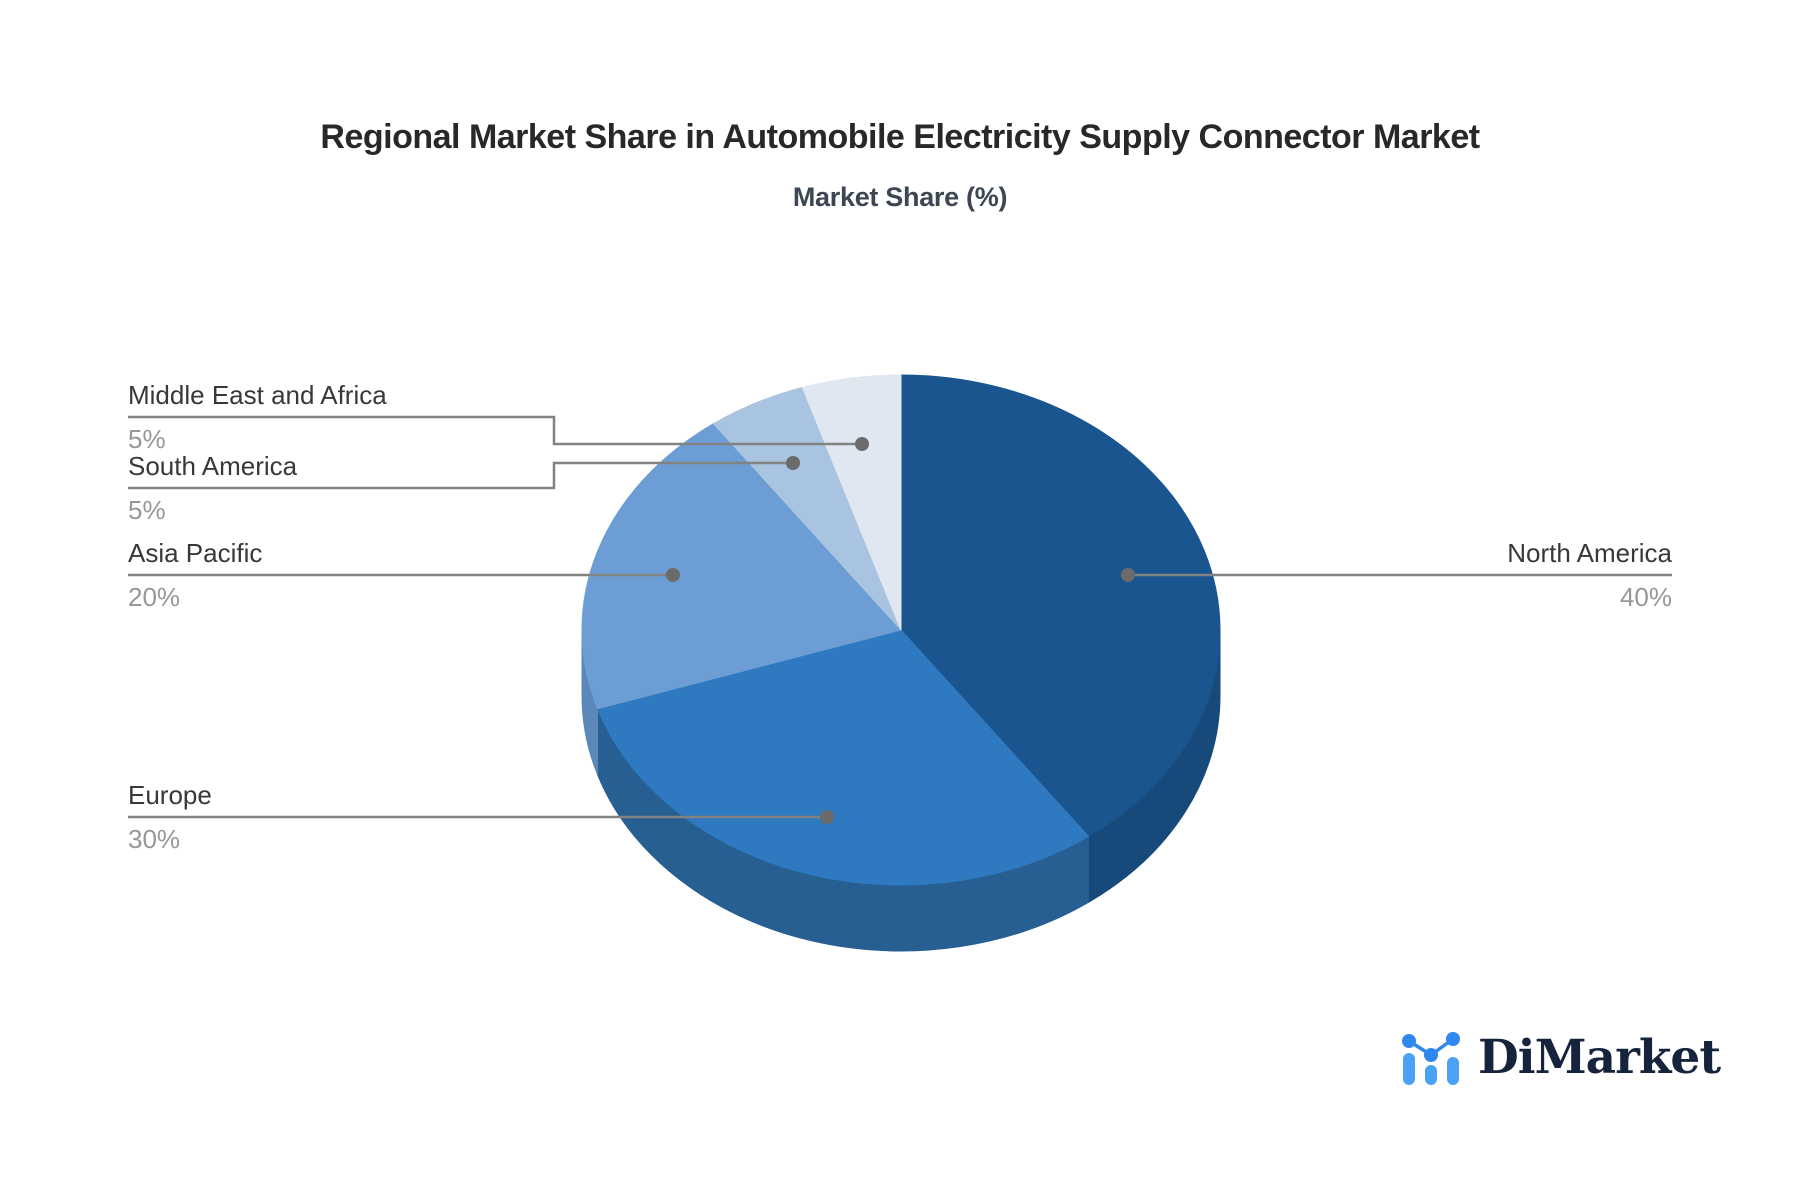  I want to click on pie-slice-north-america, so click(1060, 605).